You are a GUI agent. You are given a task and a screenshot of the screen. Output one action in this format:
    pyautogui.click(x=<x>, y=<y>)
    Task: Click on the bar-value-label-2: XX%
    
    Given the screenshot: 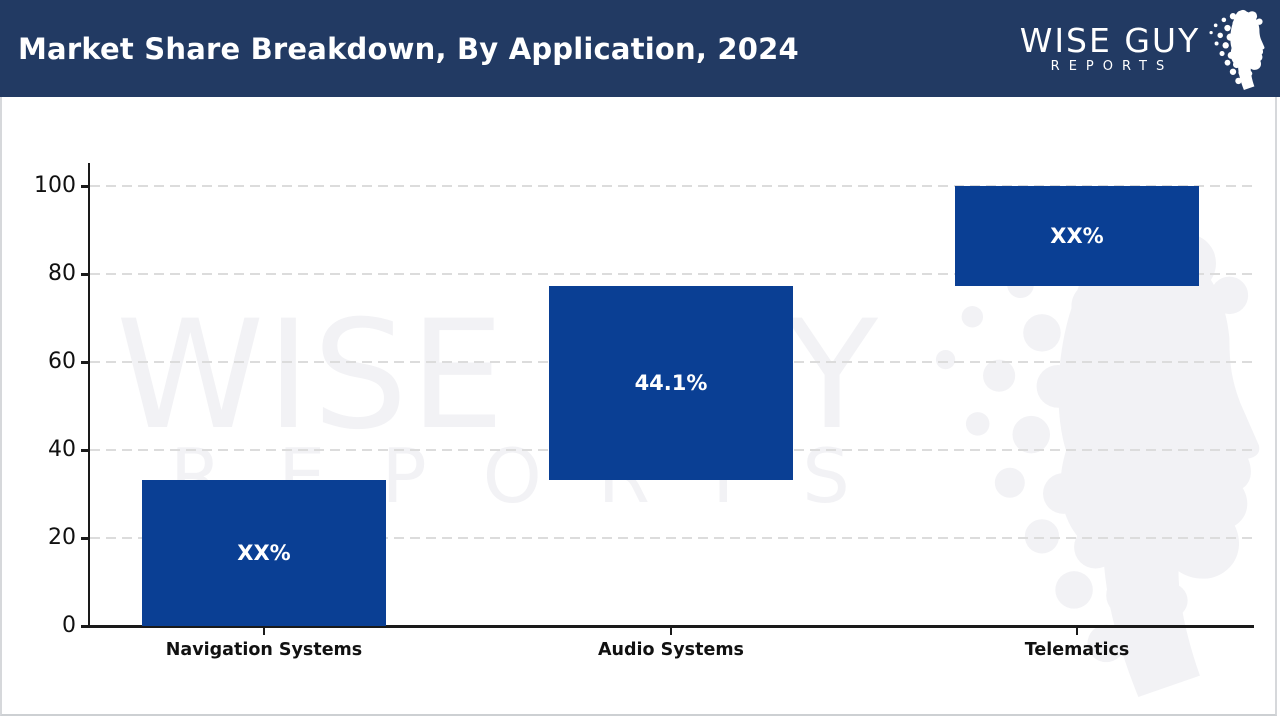 What is the action you would take?
    pyautogui.click(x=1077, y=235)
    